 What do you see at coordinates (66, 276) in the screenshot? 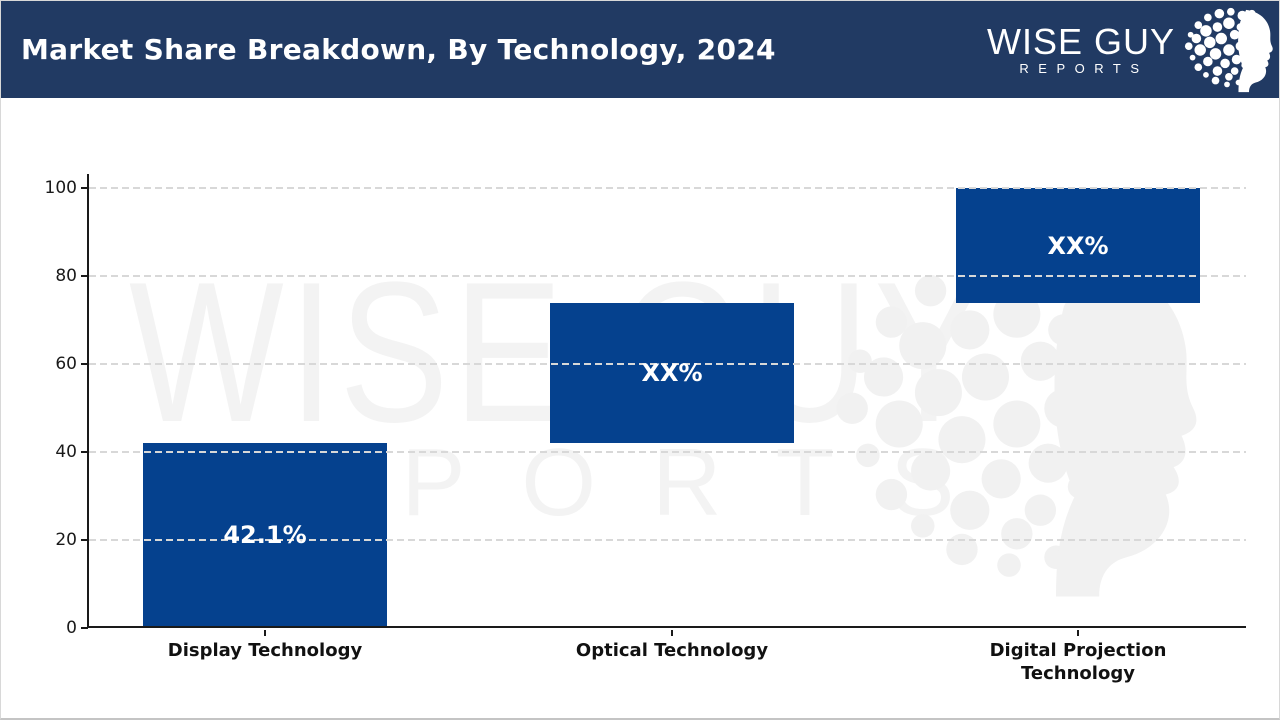
I see `y-tick-label: 80` at bounding box center [66, 276].